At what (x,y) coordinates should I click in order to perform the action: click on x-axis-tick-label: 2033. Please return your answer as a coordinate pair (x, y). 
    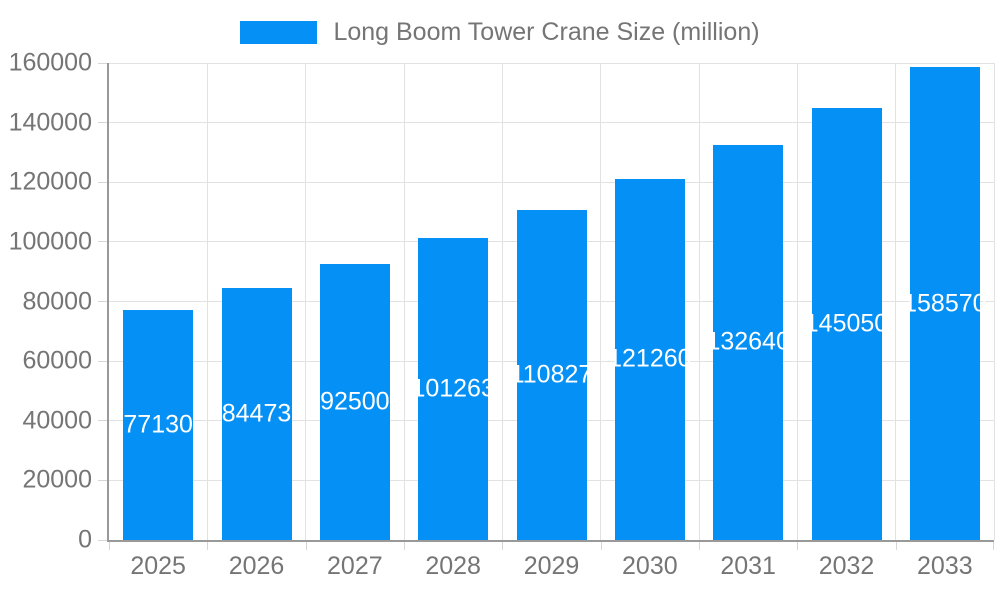
    Looking at the image, I should click on (945, 566).